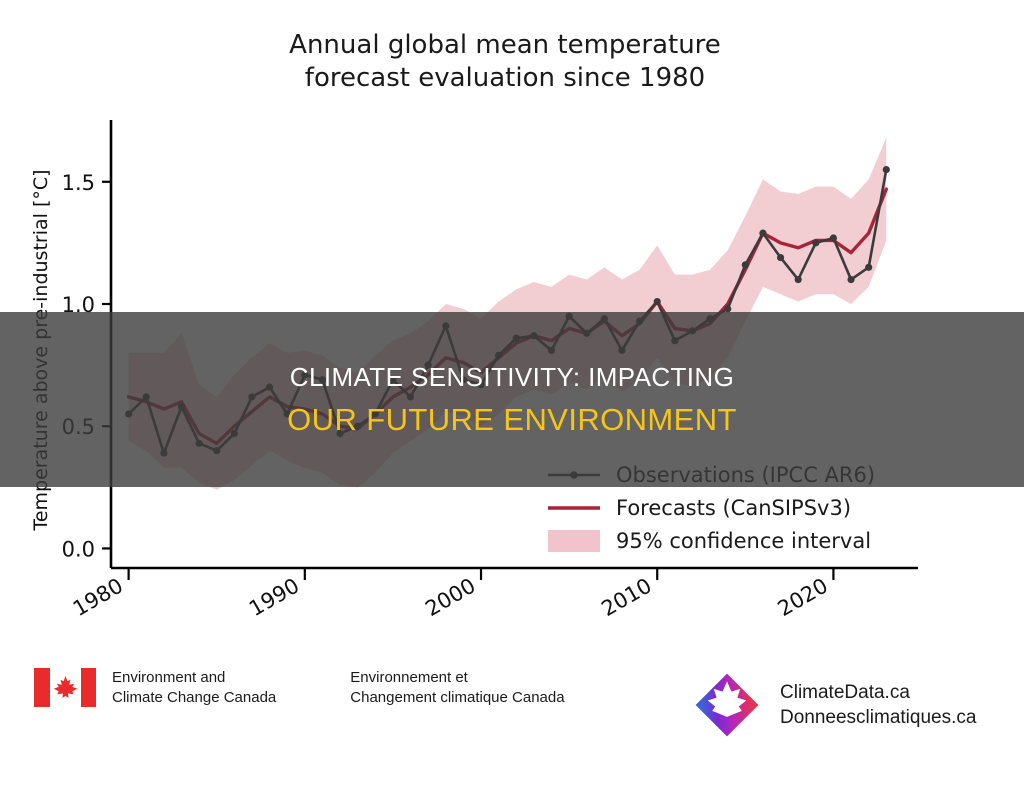 The image size is (1024, 809). Describe the element at coordinates (78, 183) in the screenshot. I see `y-tick-label: 1.5` at that location.